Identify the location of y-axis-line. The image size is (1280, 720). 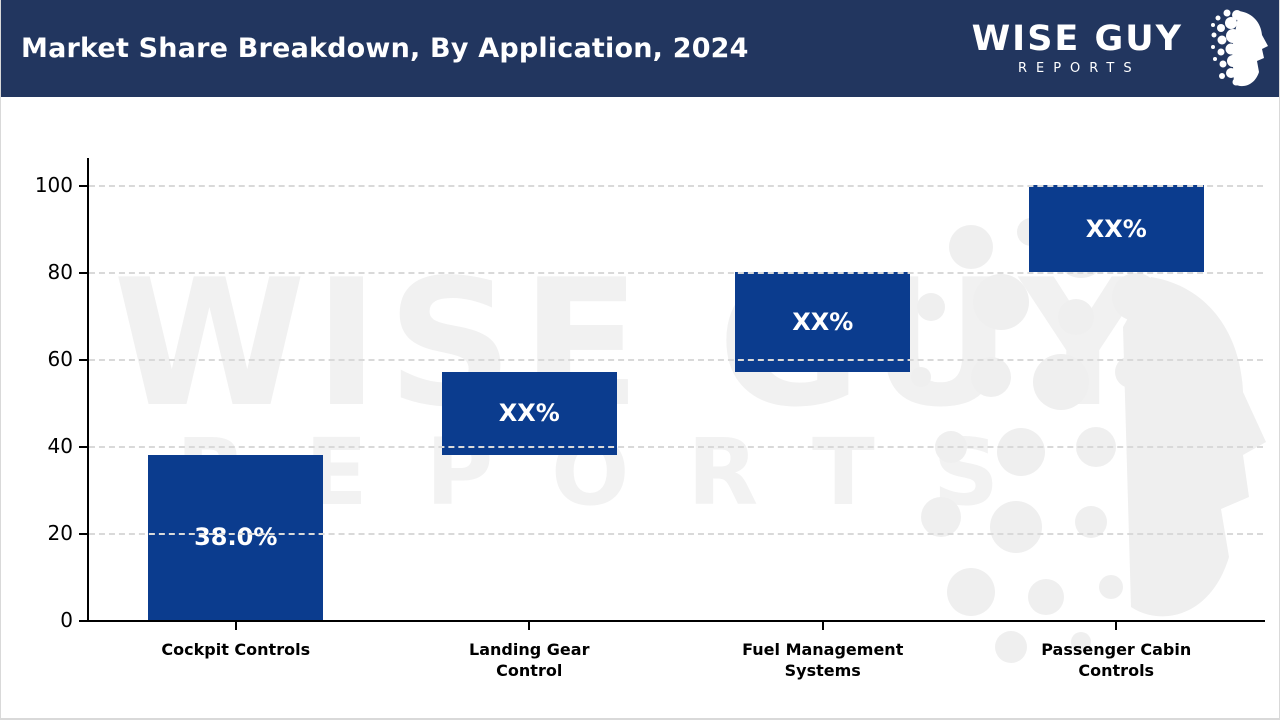
(88, 390).